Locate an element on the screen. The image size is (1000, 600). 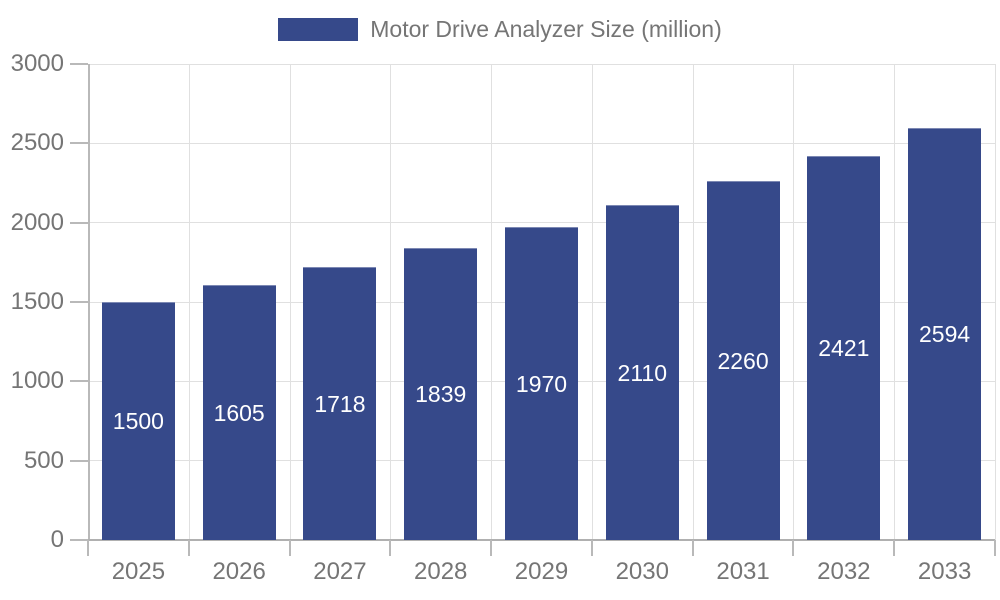
bar-2025 is located at coordinates (138, 421).